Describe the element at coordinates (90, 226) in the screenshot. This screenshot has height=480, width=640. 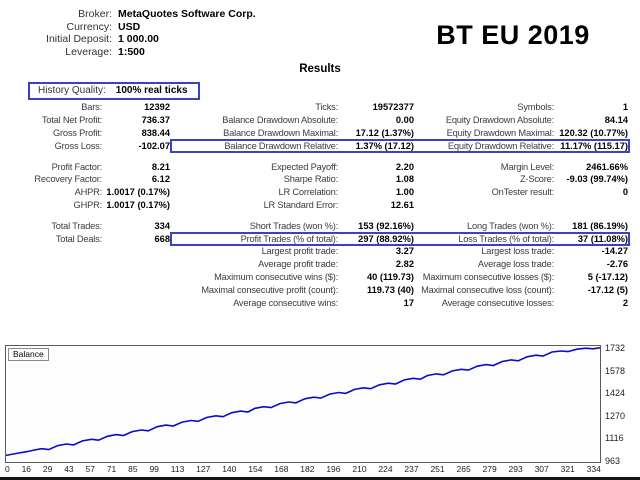
I see `stat-cell: Total Trades: 334` at that location.